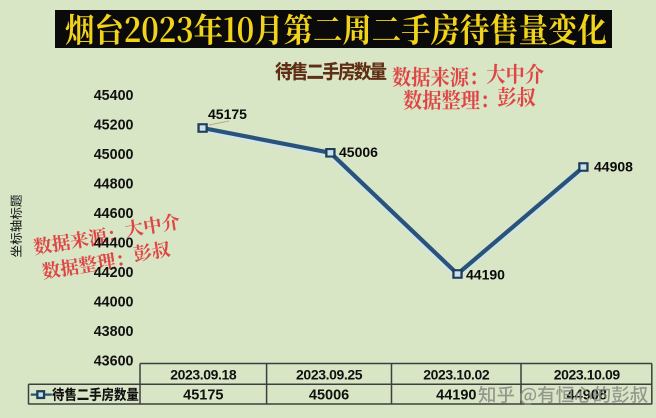 The width and height of the screenshot is (656, 418). What do you see at coordinates (114, 332) in the screenshot?
I see `svg-text: 43800` at bounding box center [114, 332].